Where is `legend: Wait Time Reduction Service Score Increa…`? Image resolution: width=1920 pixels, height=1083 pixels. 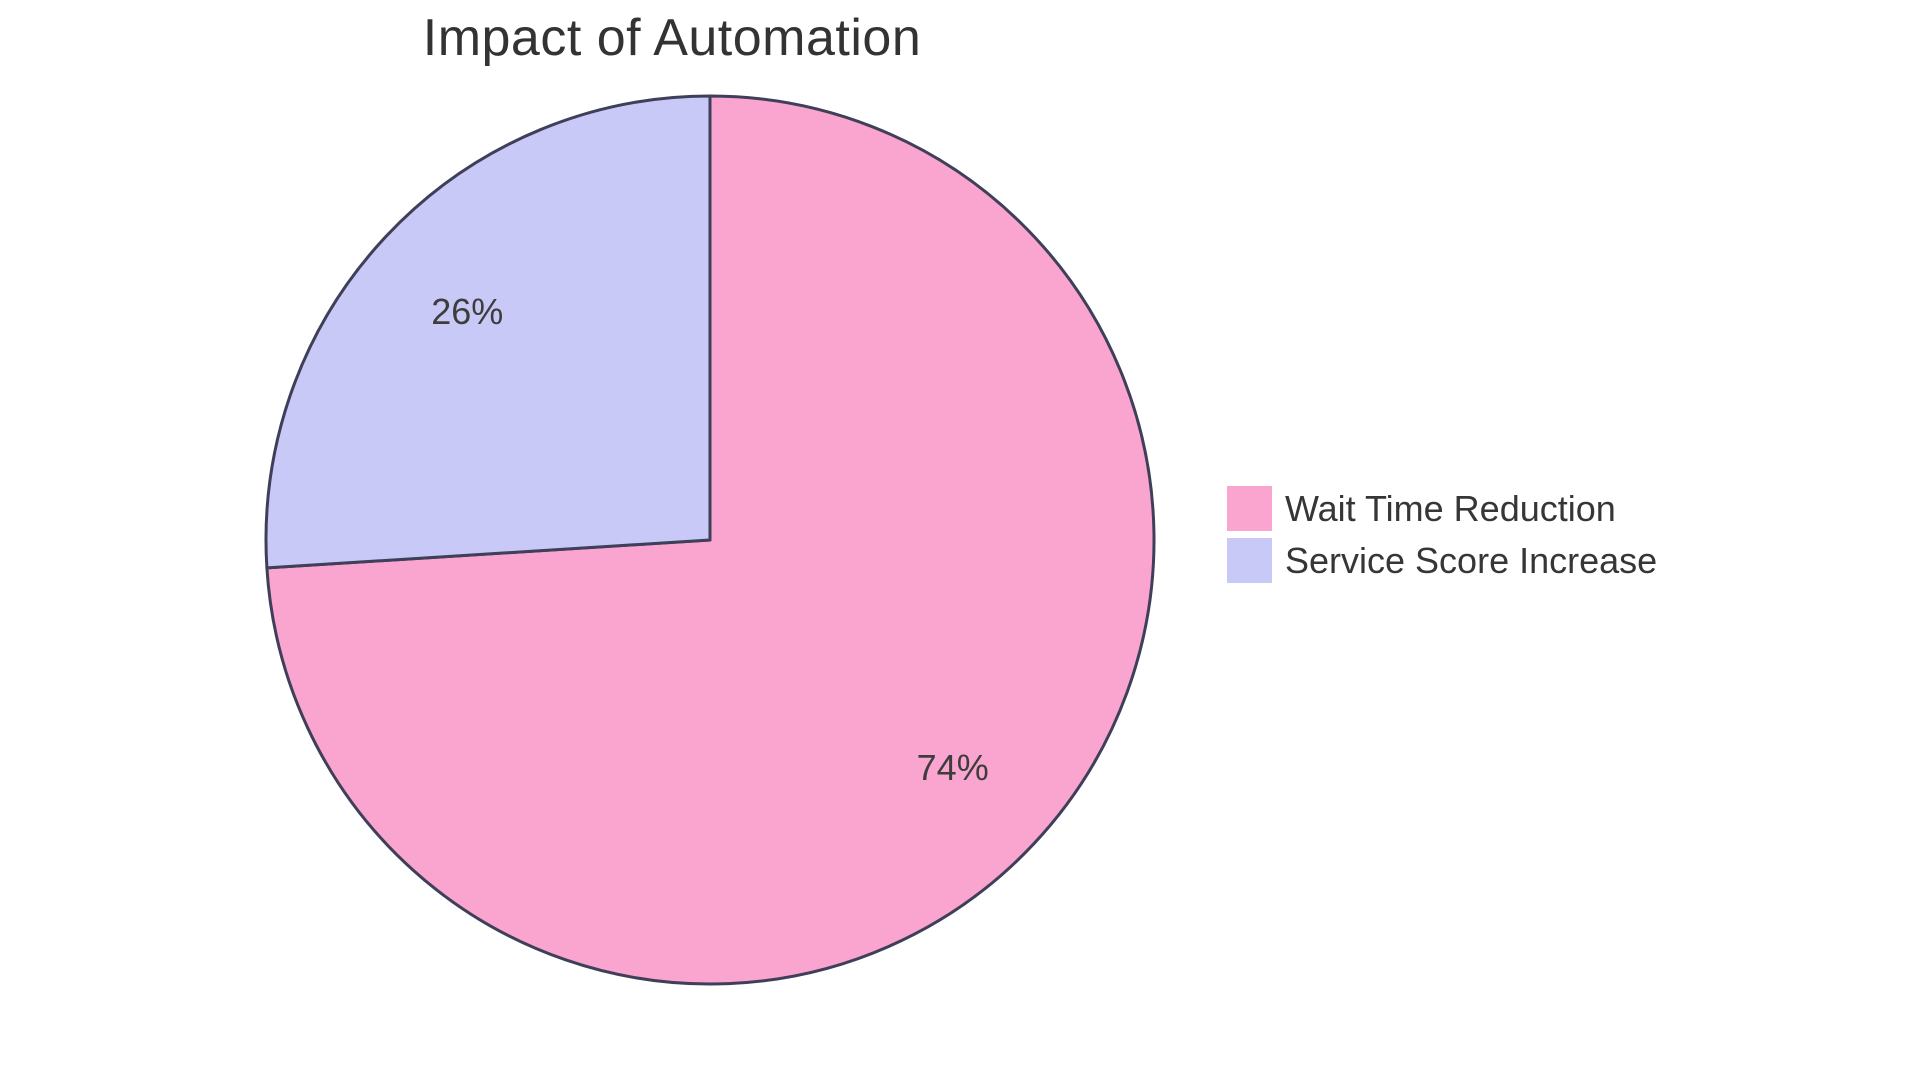 legend: Wait Time Reduction Service Score Increa… is located at coordinates (1442, 534).